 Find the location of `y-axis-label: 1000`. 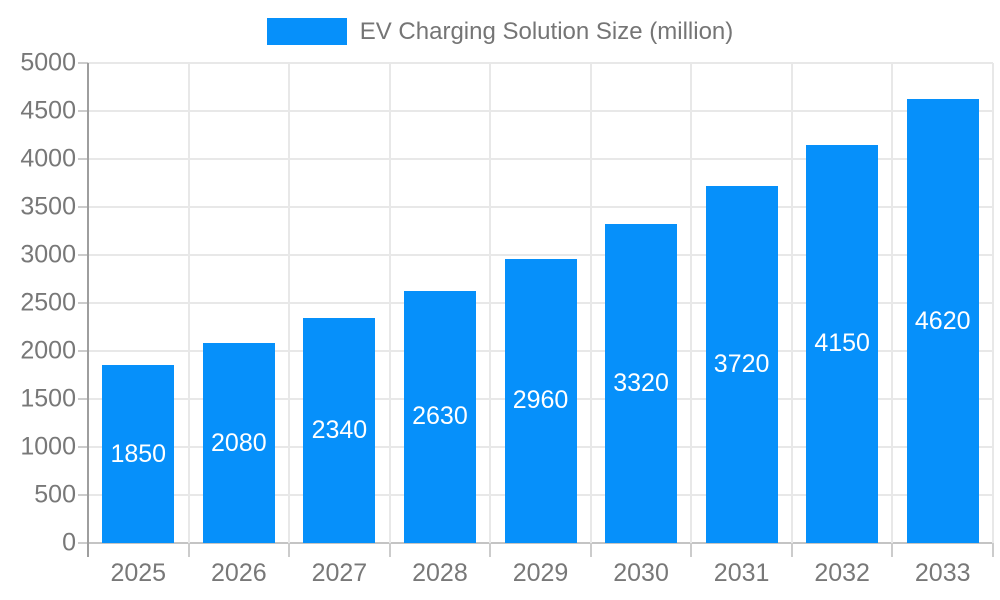

y-axis-label: 1000 is located at coordinates (48, 446).